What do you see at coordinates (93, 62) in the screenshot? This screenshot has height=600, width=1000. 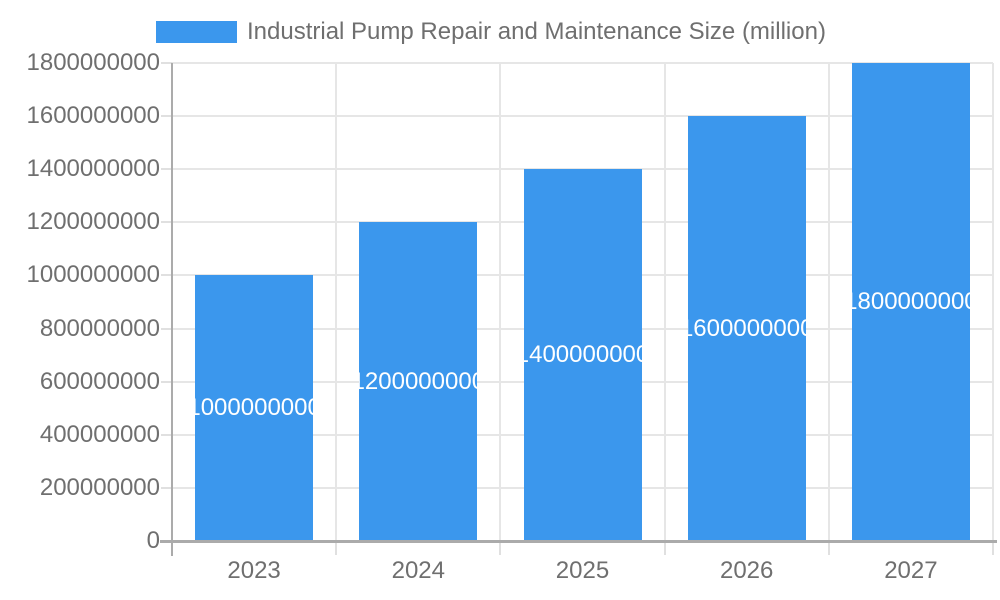 I see `y-tick-label: 1800000000` at bounding box center [93, 62].